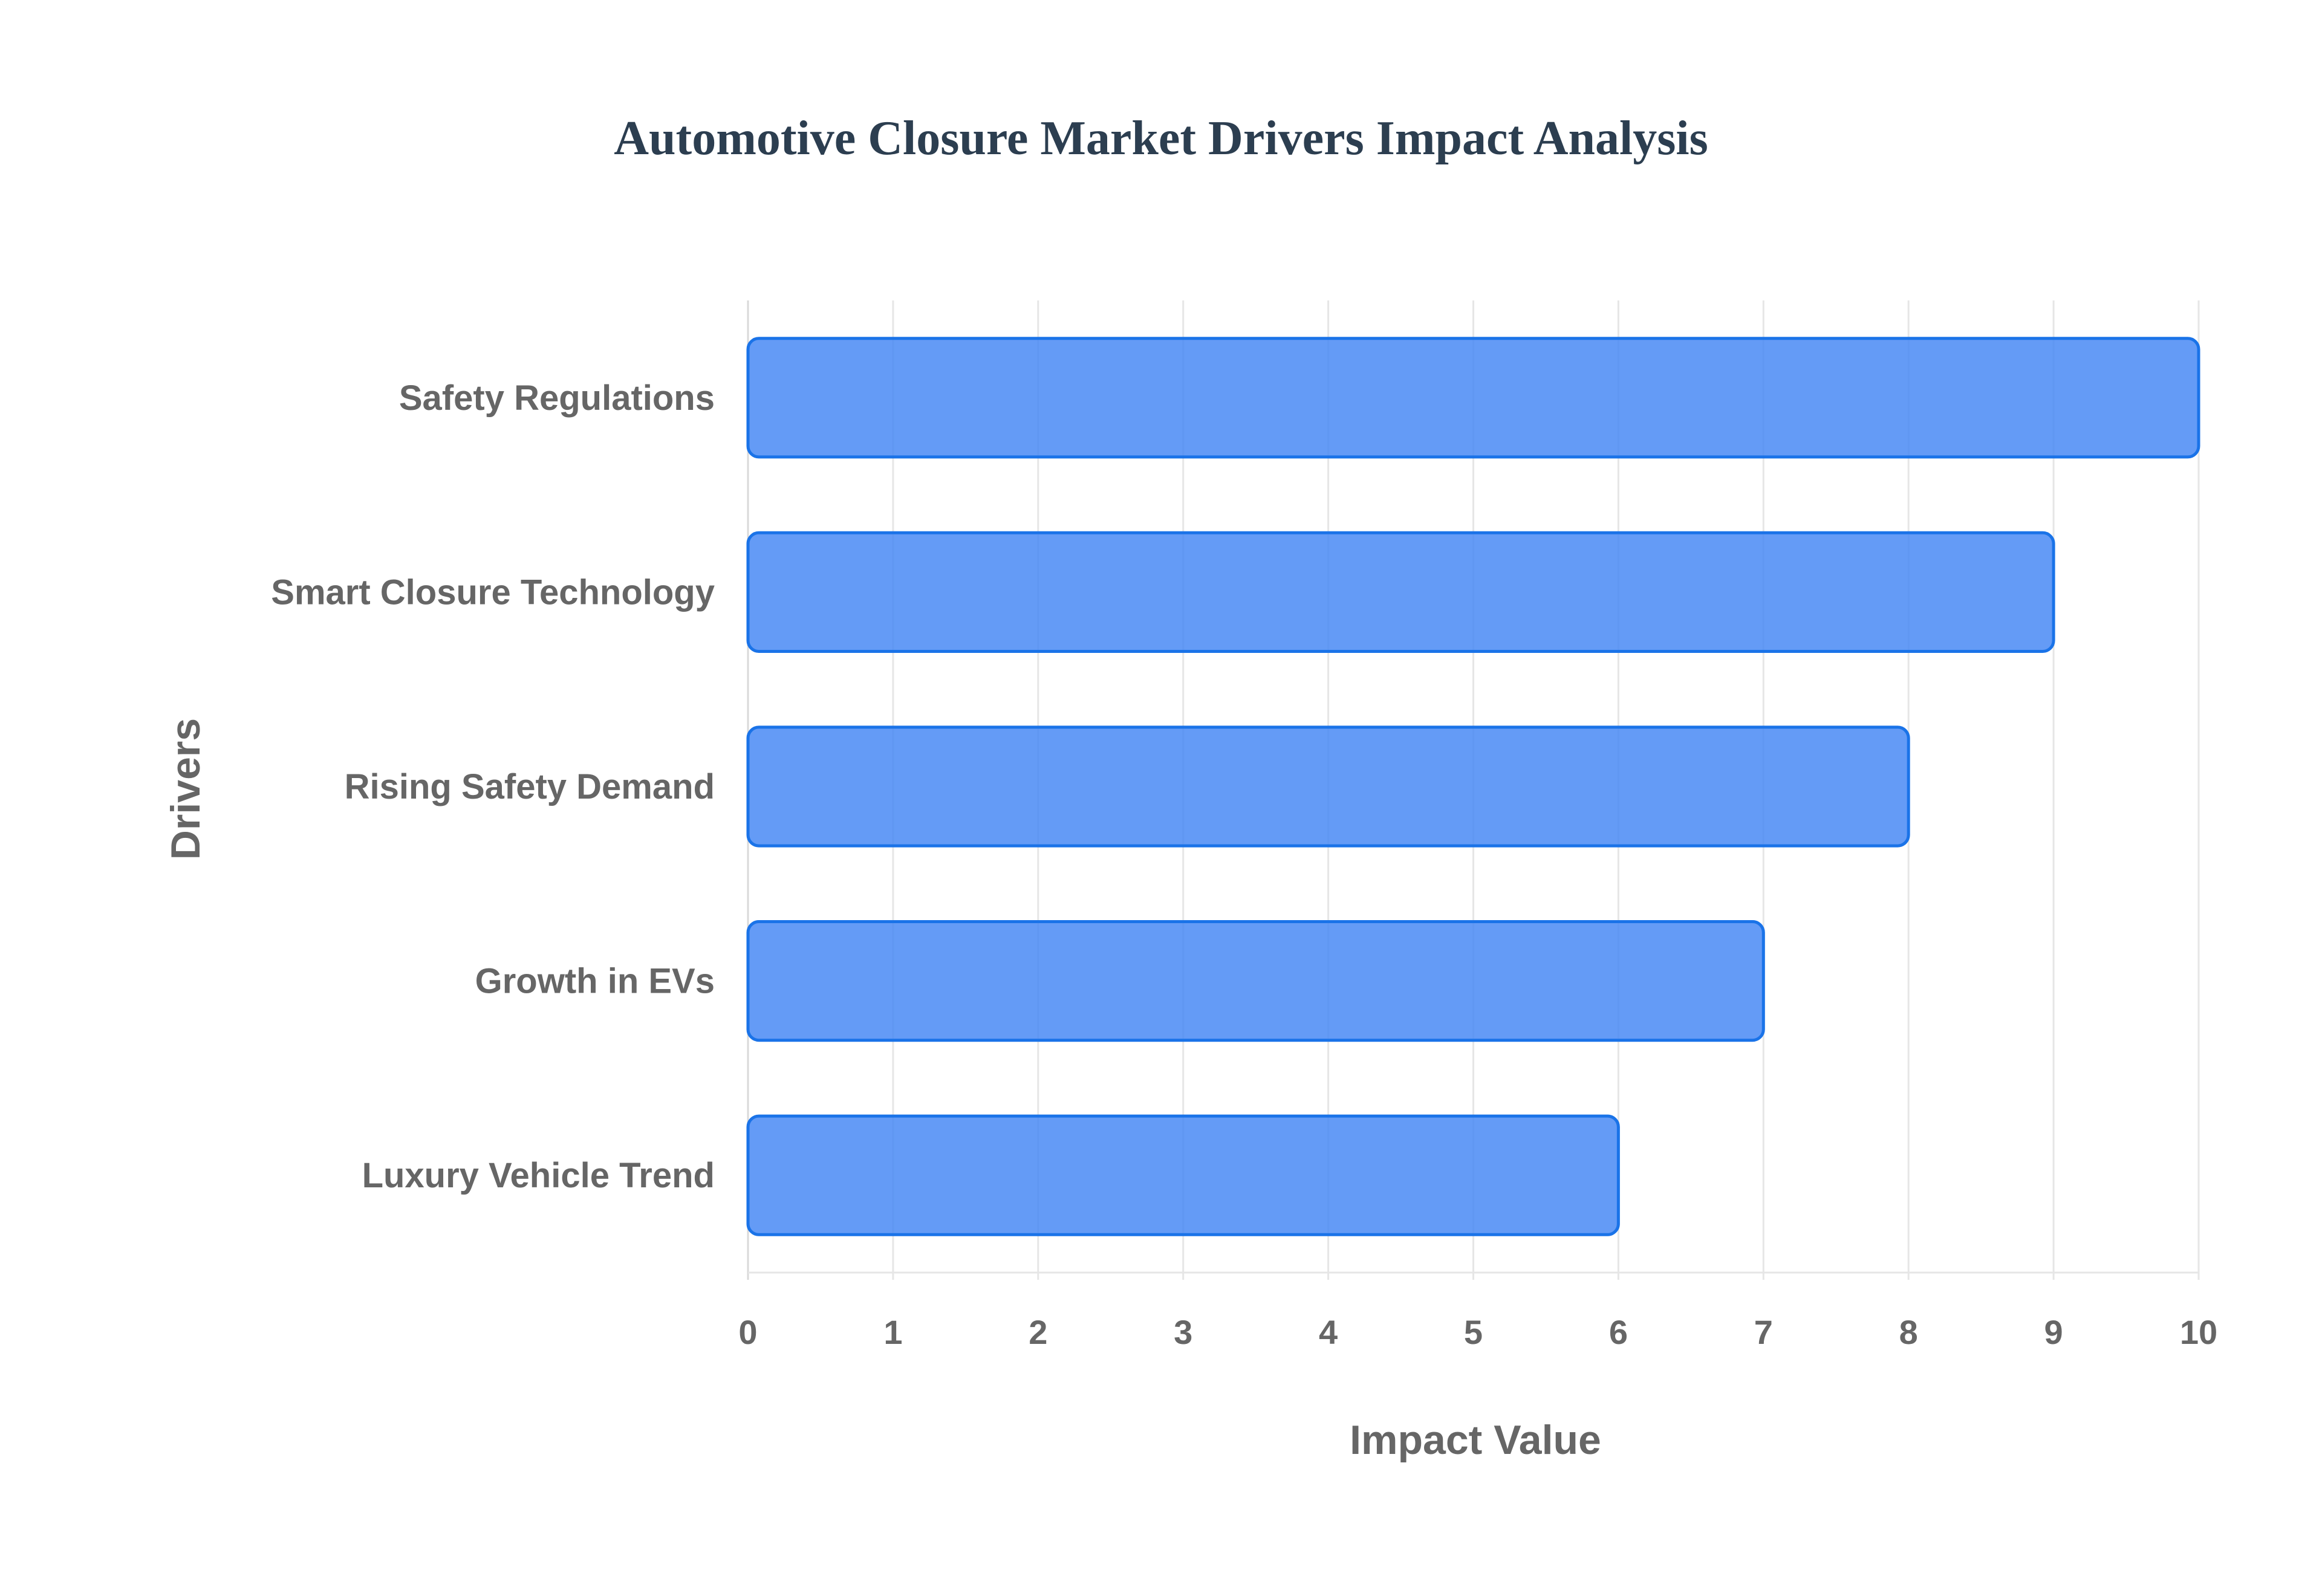 The width and height of the screenshot is (2322, 1596). I want to click on x-tick-label: 8, so click(1909, 1332).